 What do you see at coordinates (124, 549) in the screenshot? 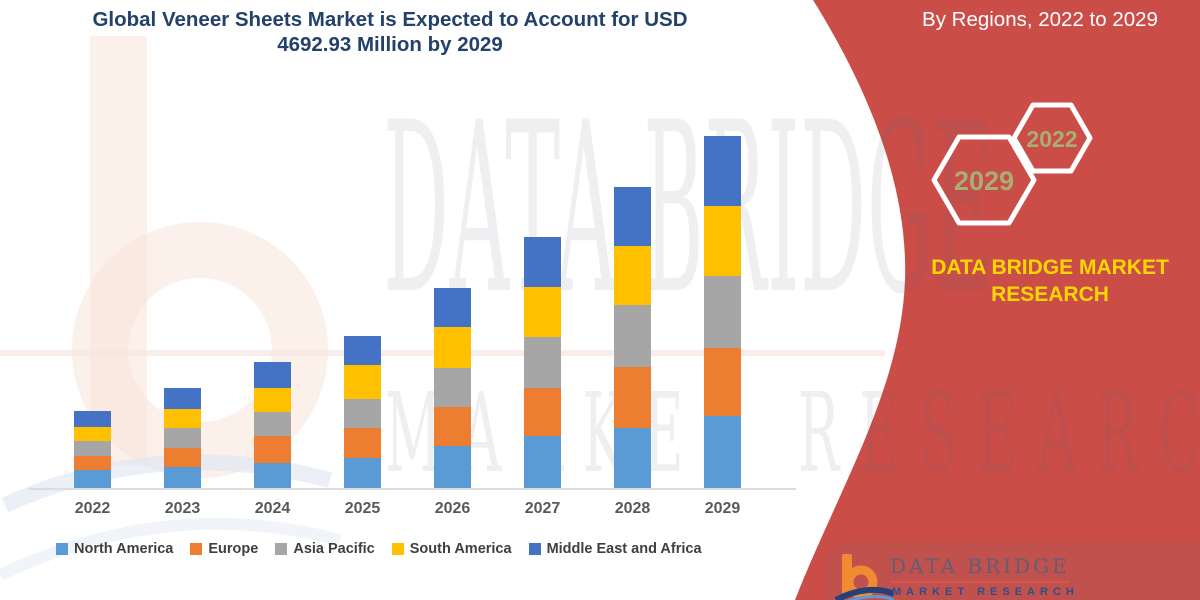
I see `legend-label: North America` at bounding box center [124, 549].